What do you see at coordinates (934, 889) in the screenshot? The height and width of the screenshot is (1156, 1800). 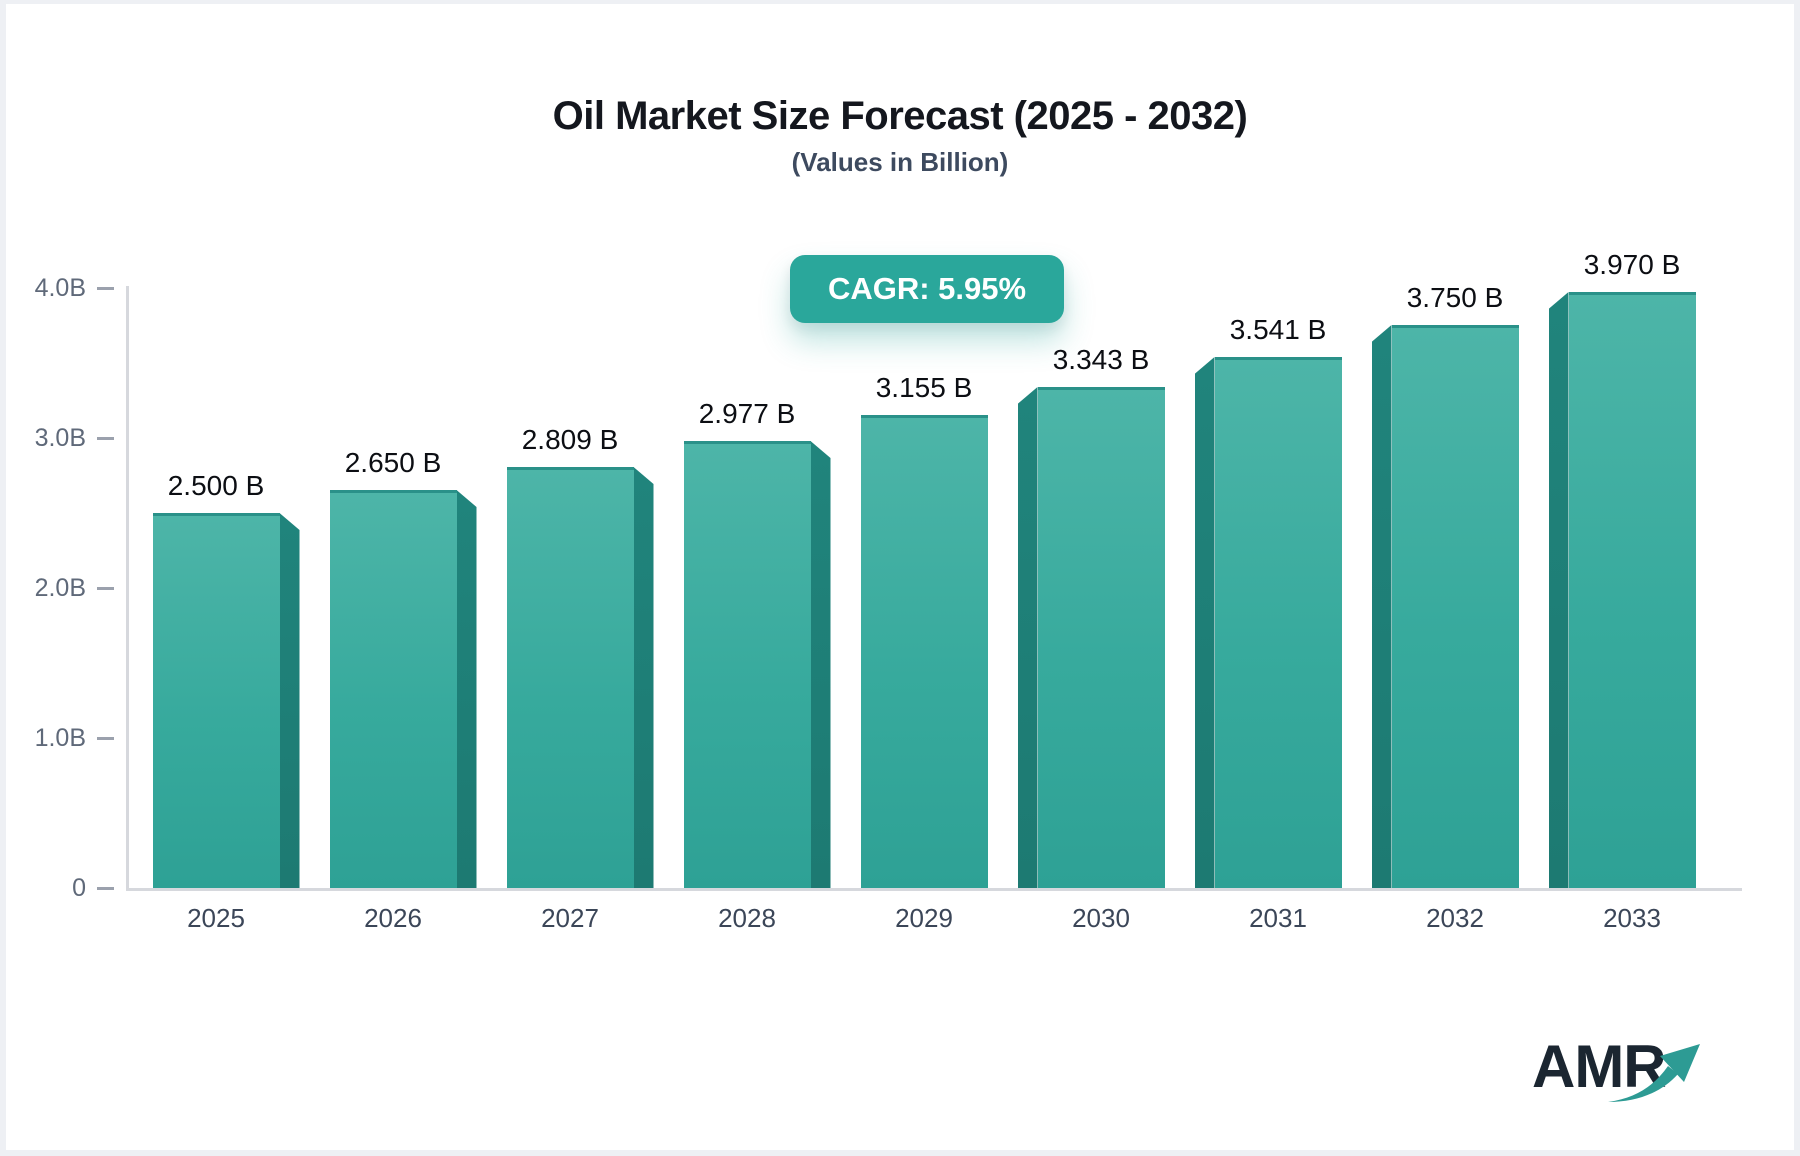 I see `x-axis-line` at bounding box center [934, 889].